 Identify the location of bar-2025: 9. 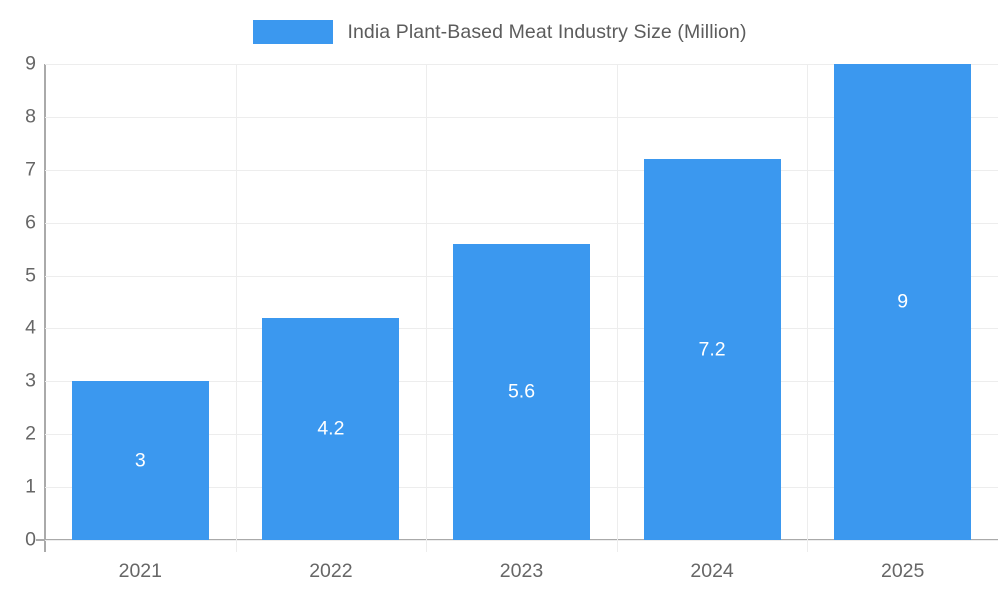
(903, 302).